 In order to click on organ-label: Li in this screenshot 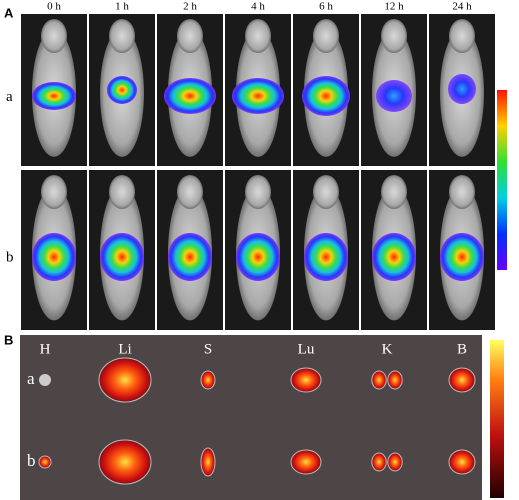, I will do `click(124, 349)`.